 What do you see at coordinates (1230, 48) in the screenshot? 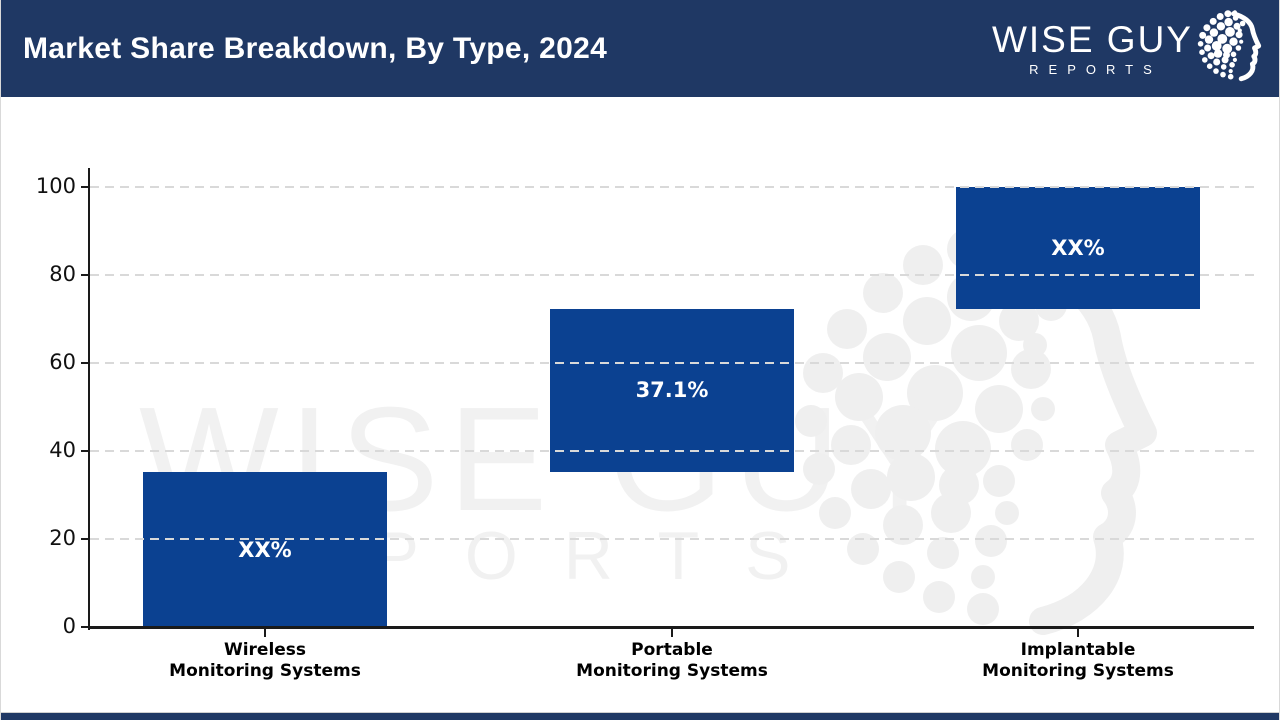
I see `logo-face-icon` at bounding box center [1230, 48].